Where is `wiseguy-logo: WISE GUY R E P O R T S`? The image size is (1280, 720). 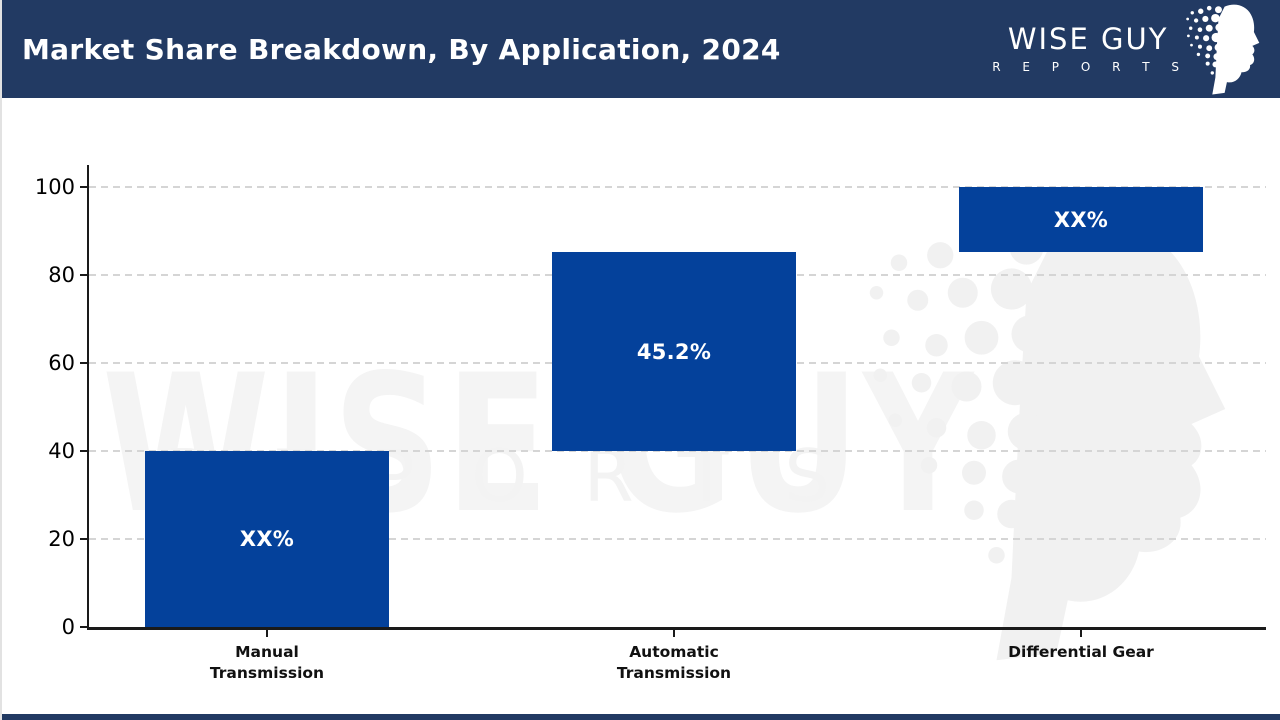 wiseguy-logo: WISE GUY R E P O R T S is located at coordinates (1126, 49).